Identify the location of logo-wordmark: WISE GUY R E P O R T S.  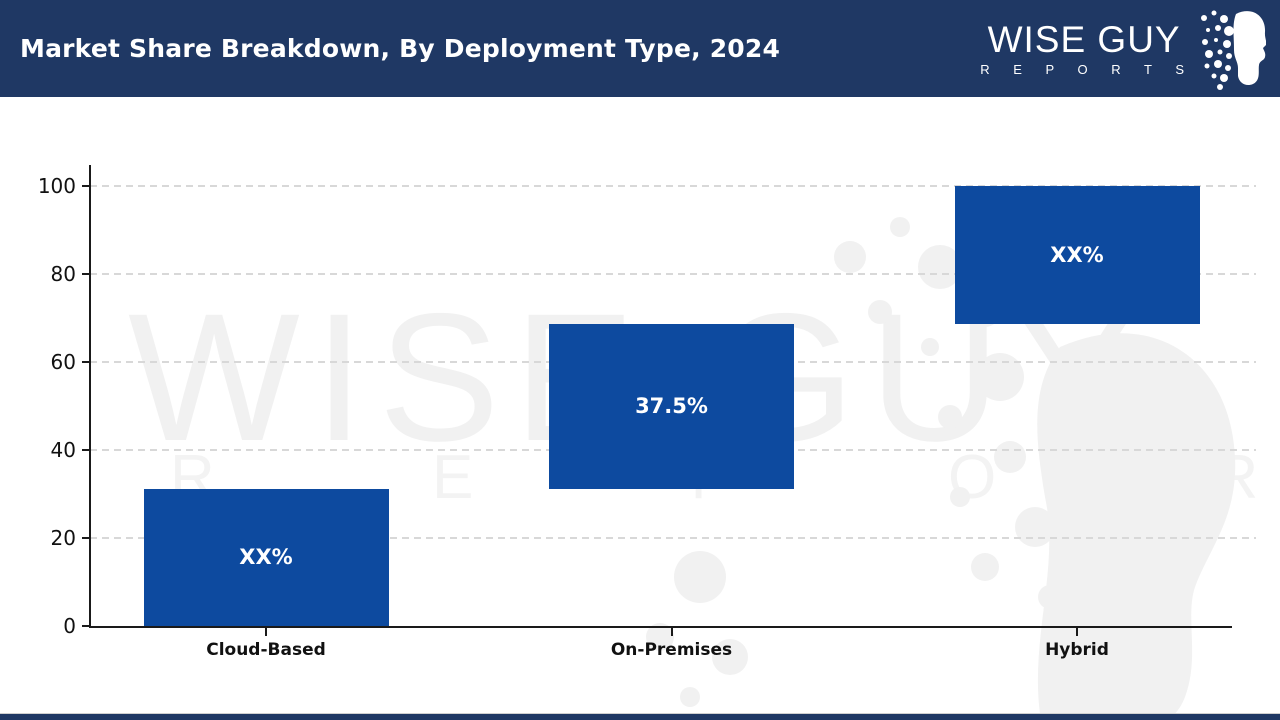
(1084, 48).